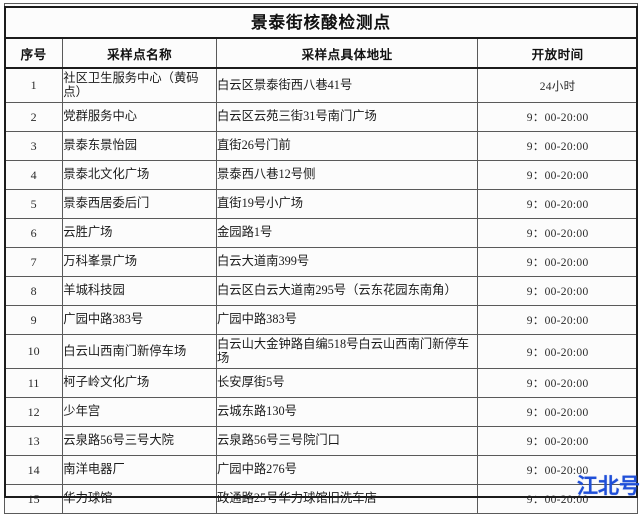  What do you see at coordinates (33, 85) in the screenshot?
I see `cell-index: 1` at bounding box center [33, 85].